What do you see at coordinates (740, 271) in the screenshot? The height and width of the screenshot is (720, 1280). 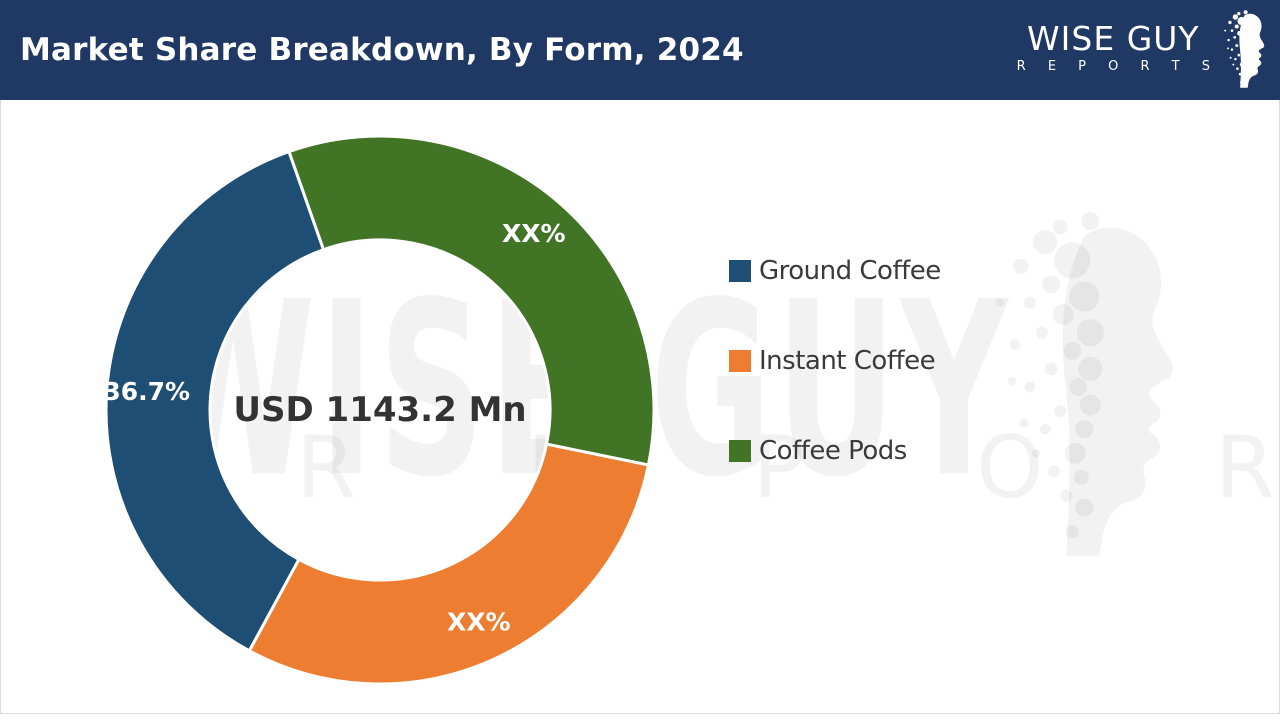 I see `legend-swatch-ground-coffee` at bounding box center [740, 271].